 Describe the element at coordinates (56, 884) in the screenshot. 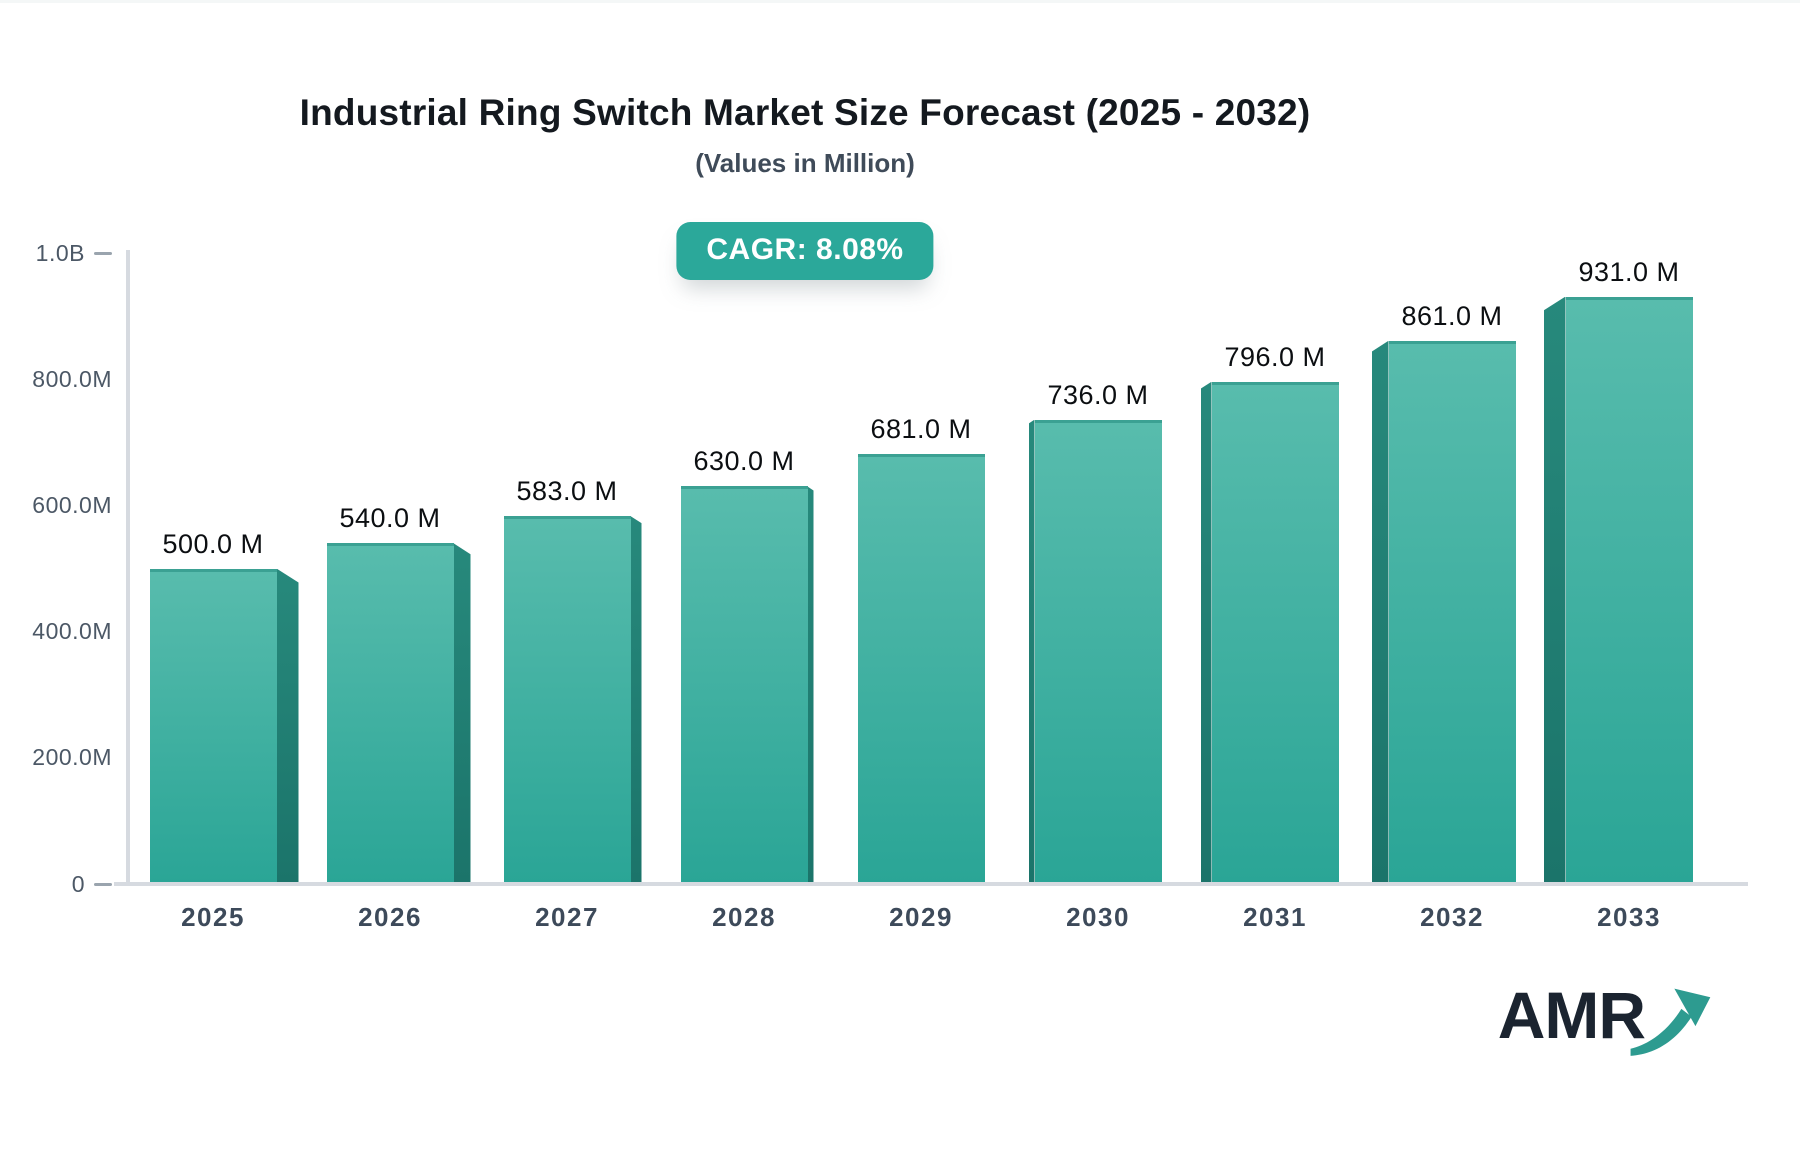

I see `y-axis-tick: 0` at that location.